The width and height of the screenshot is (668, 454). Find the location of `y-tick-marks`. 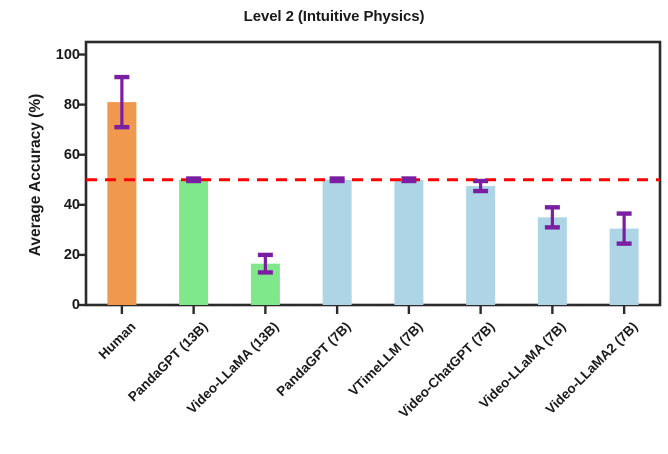

y-tick-marks is located at coordinates (82, 180).